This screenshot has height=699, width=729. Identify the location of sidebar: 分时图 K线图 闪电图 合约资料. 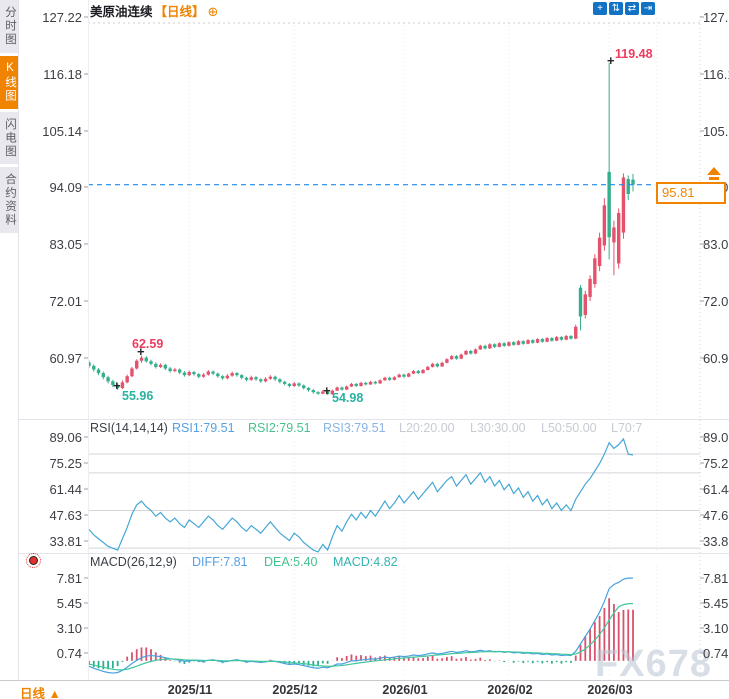
(9, 349).